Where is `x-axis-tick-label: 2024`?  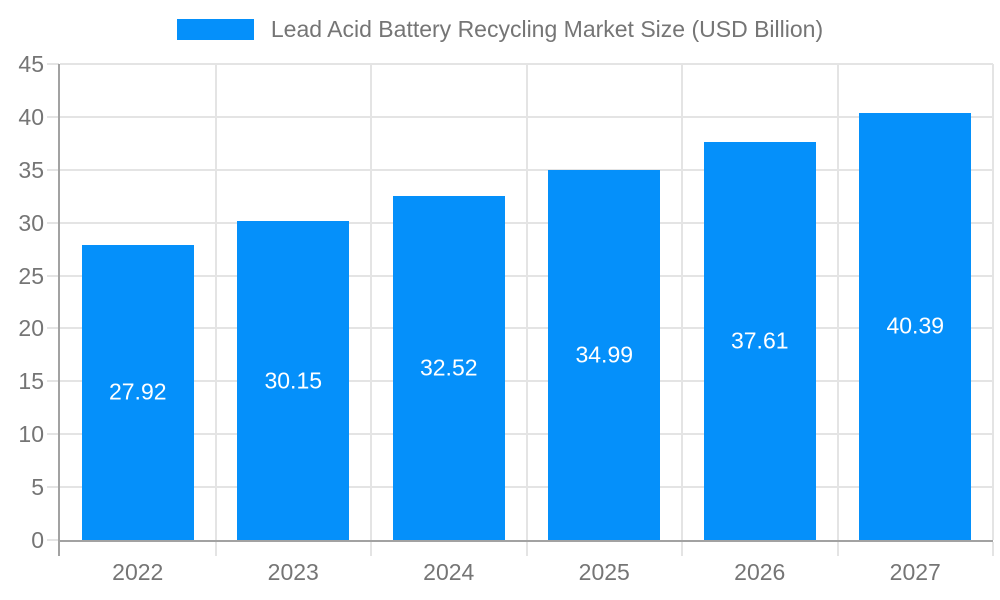 x-axis-tick-label: 2024 is located at coordinates (449, 572).